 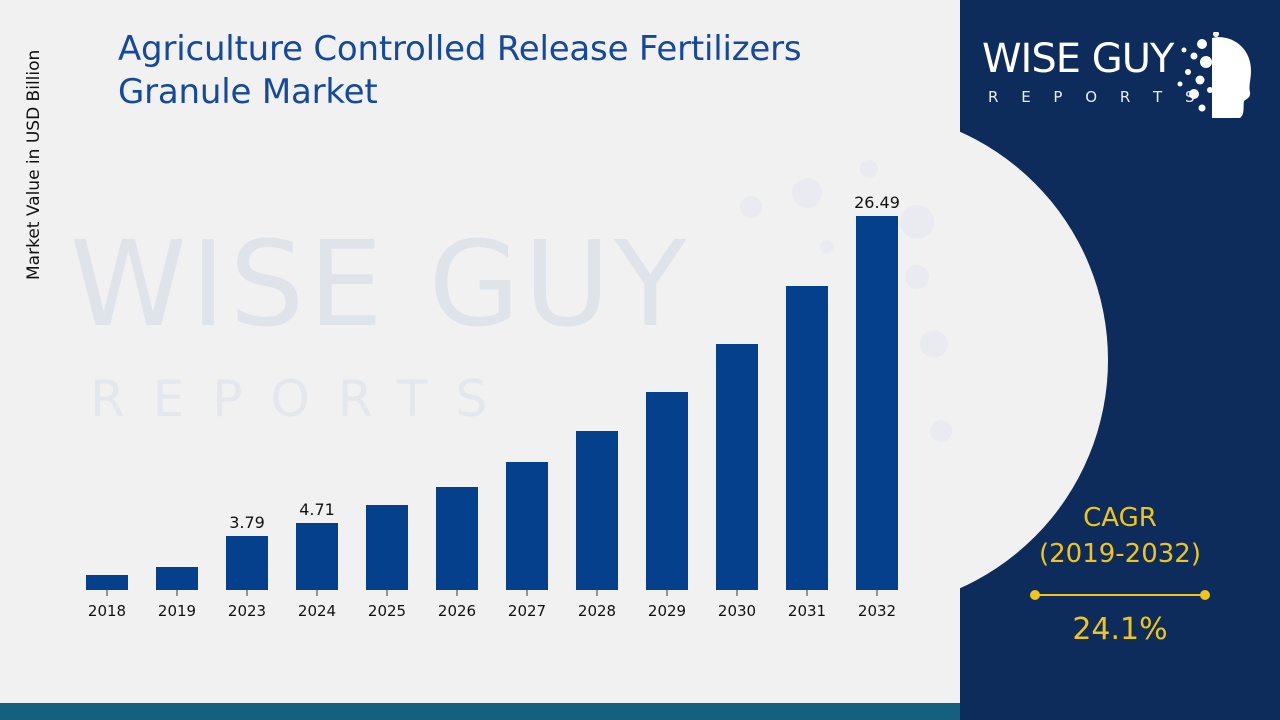 What do you see at coordinates (457, 593) in the screenshot?
I see `x-tick-2026` at bounding box center [457, 593].